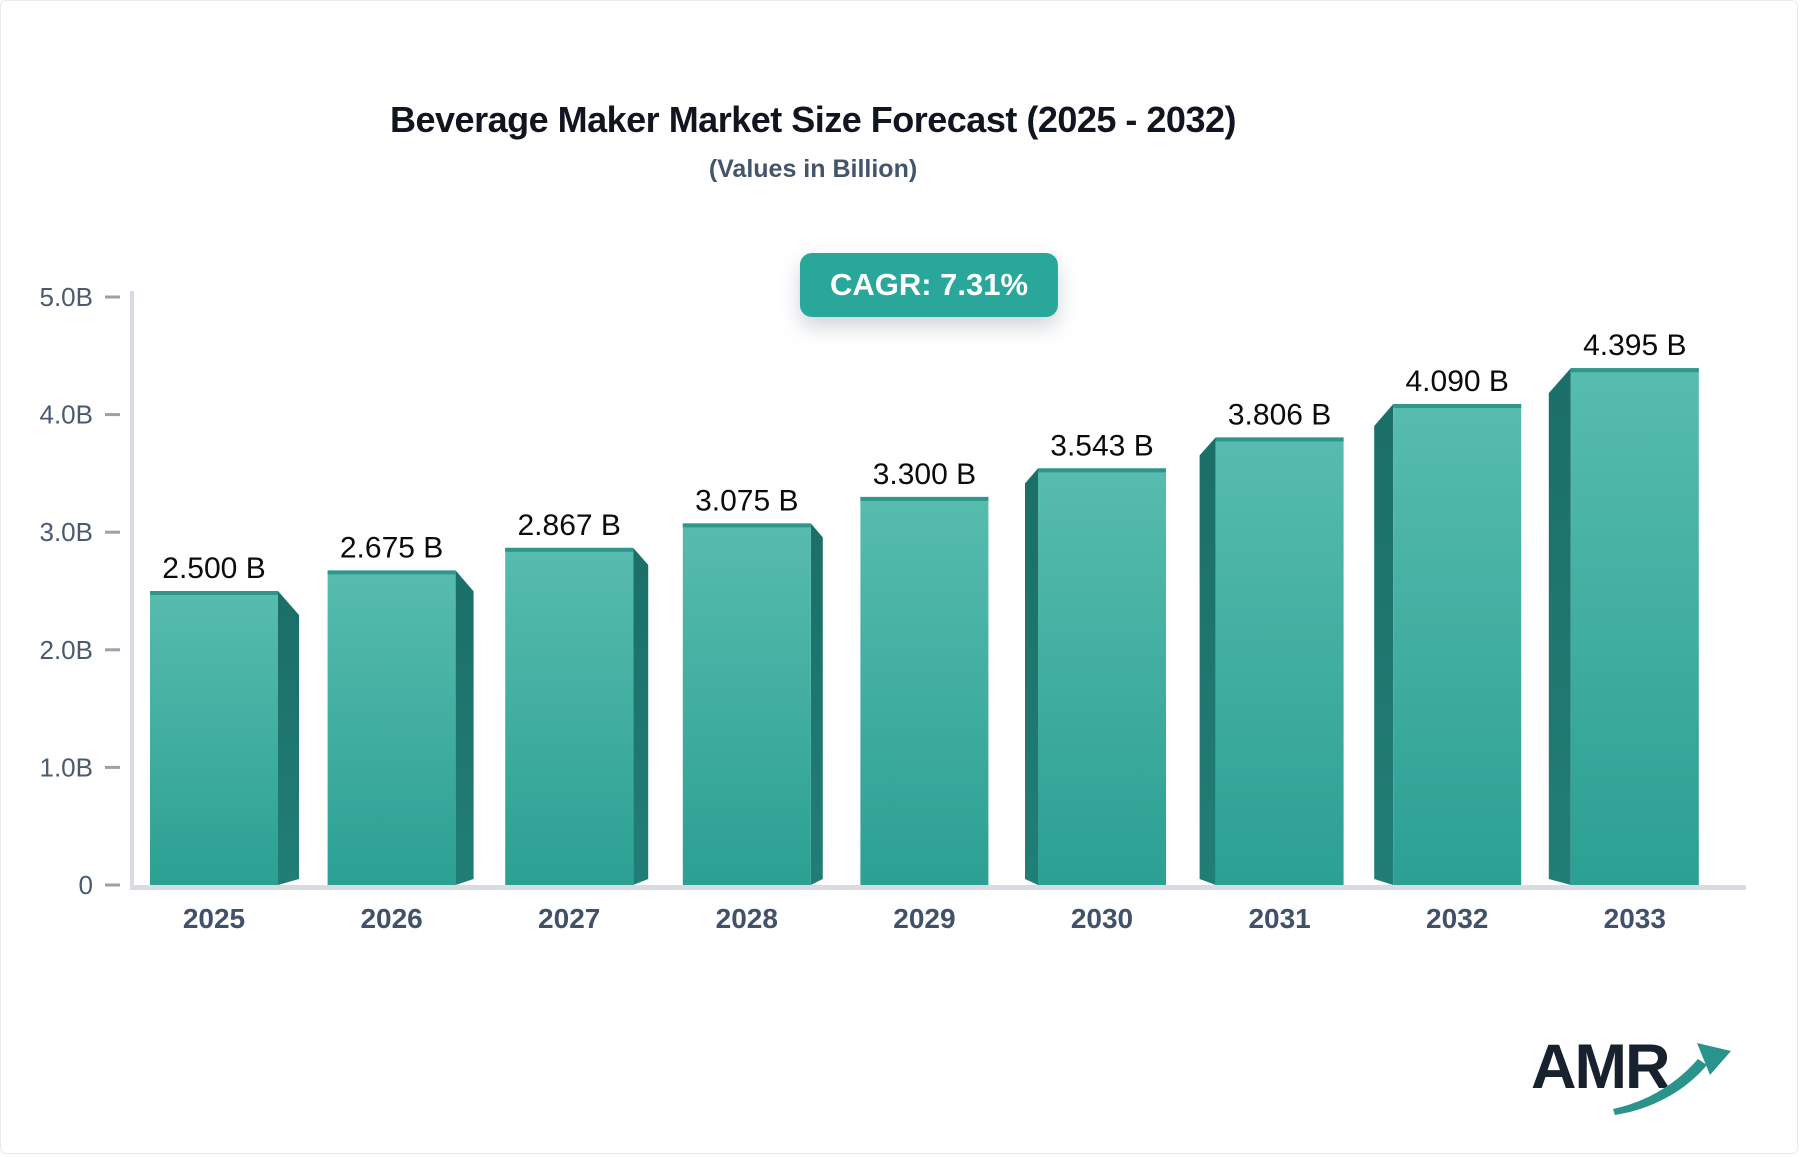  I want to click on bar-top-edge-2027, so click(569, 549).